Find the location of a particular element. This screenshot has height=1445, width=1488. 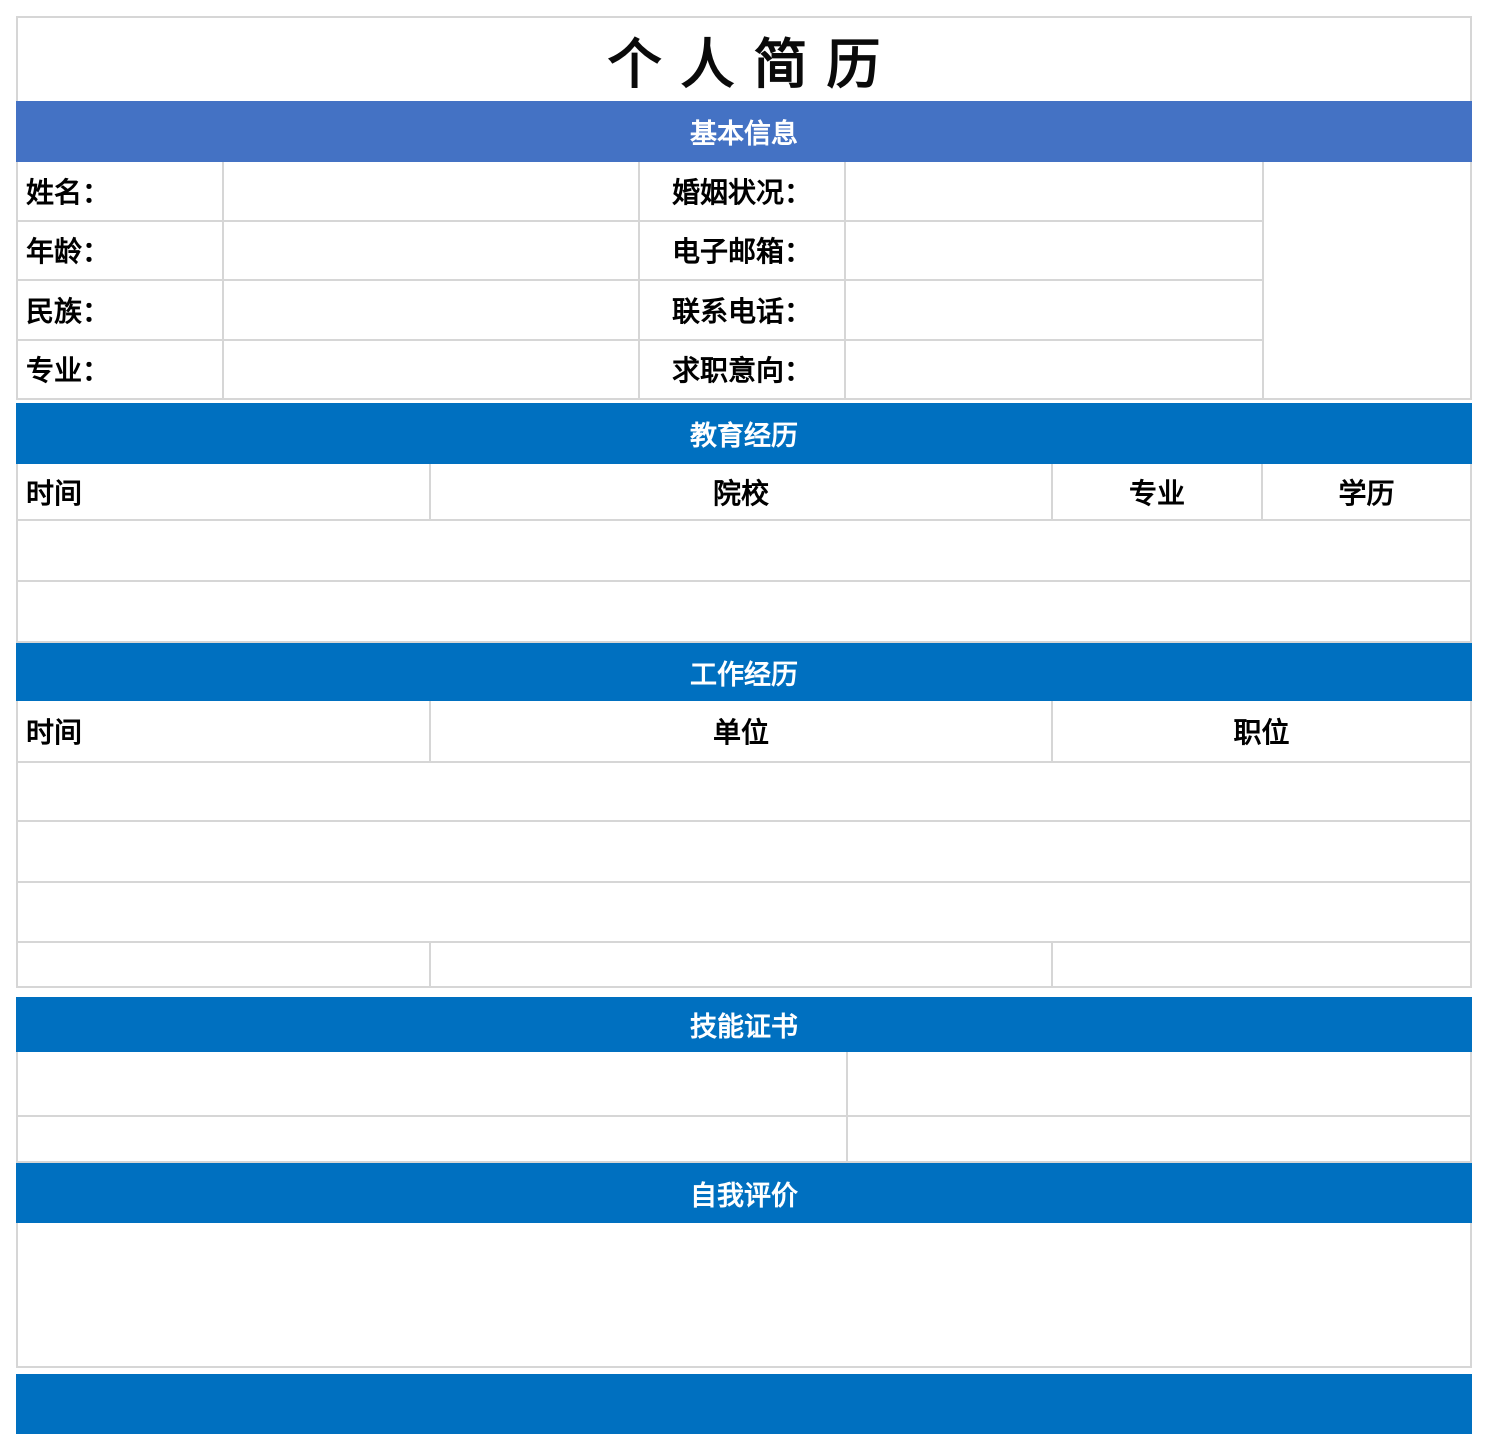

field-value-name is located at coordinates (432, 191).